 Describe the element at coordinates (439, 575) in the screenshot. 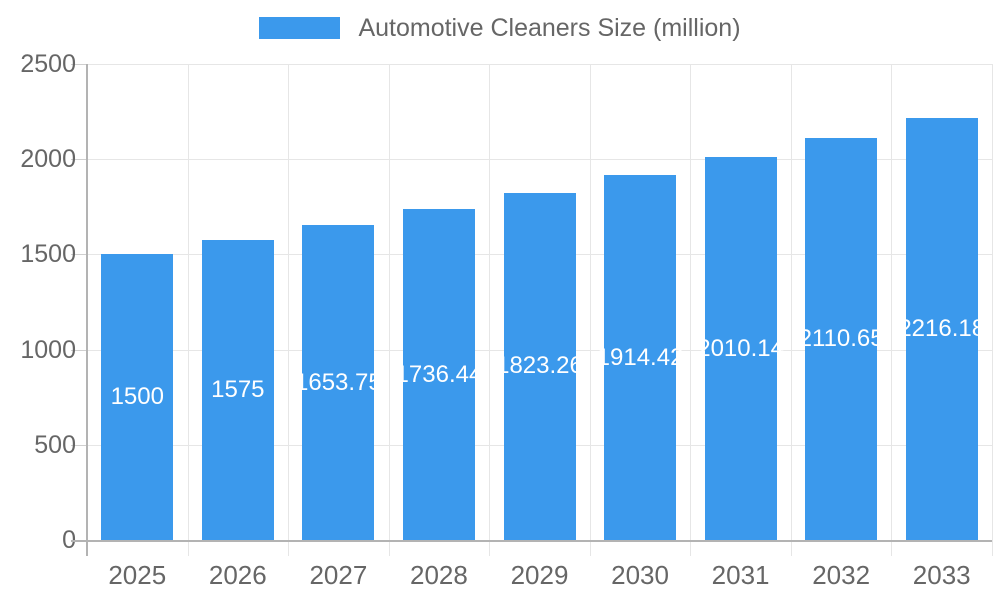

I see `x-axis-label: 2028` at that location.